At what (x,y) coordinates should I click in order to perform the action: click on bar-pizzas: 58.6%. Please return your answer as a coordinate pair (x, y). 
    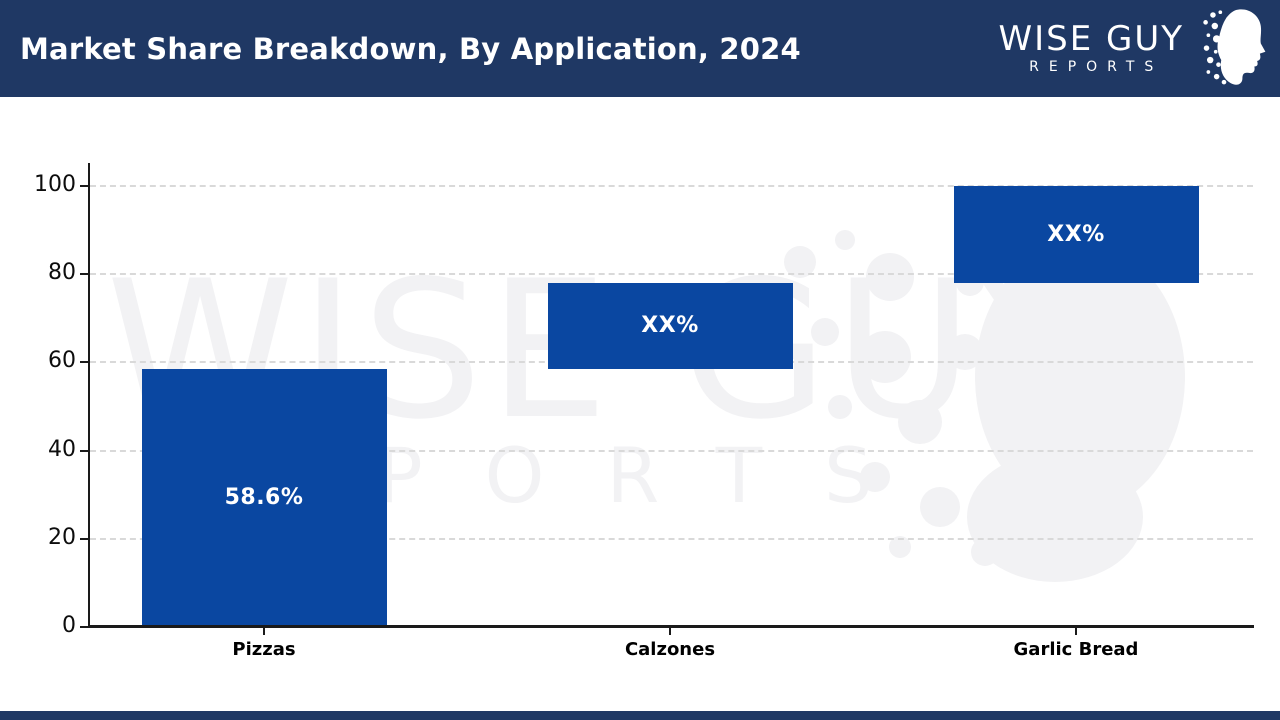
    Looking at the image, I should click on (264, 497).